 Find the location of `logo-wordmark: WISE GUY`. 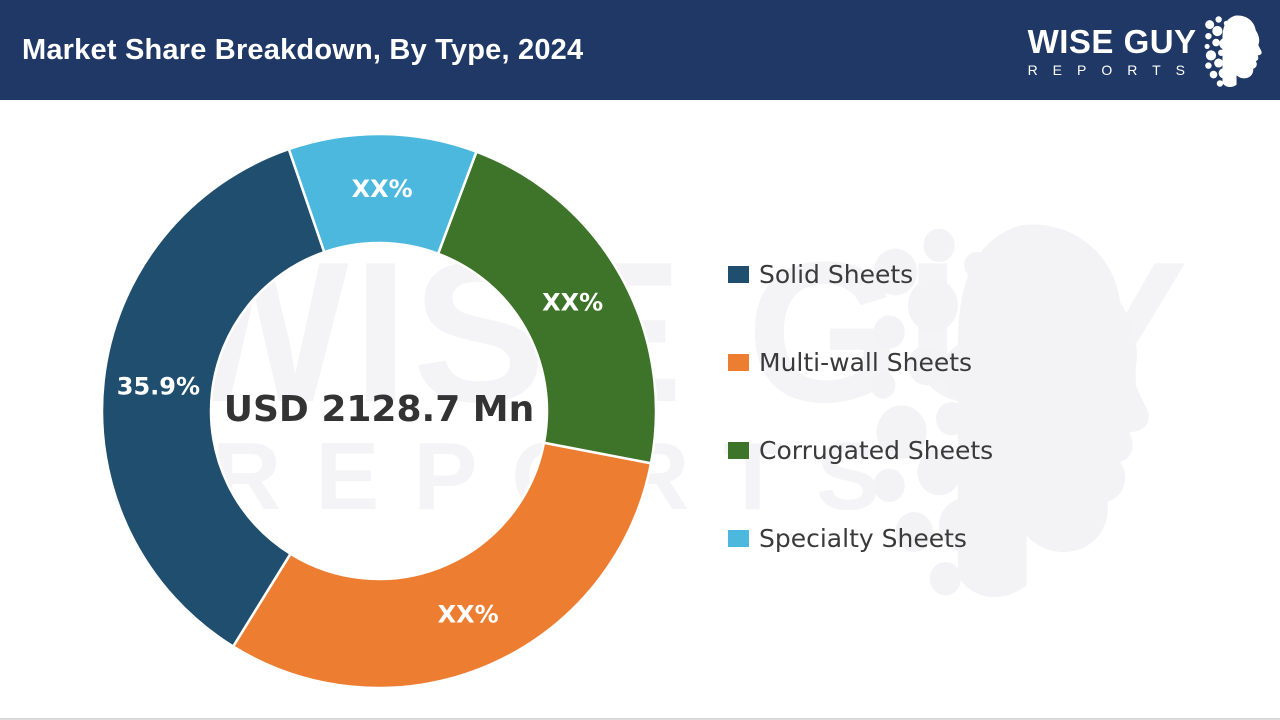

logo-wordmark: WISE GUY is located at coordinates (1112, 41).